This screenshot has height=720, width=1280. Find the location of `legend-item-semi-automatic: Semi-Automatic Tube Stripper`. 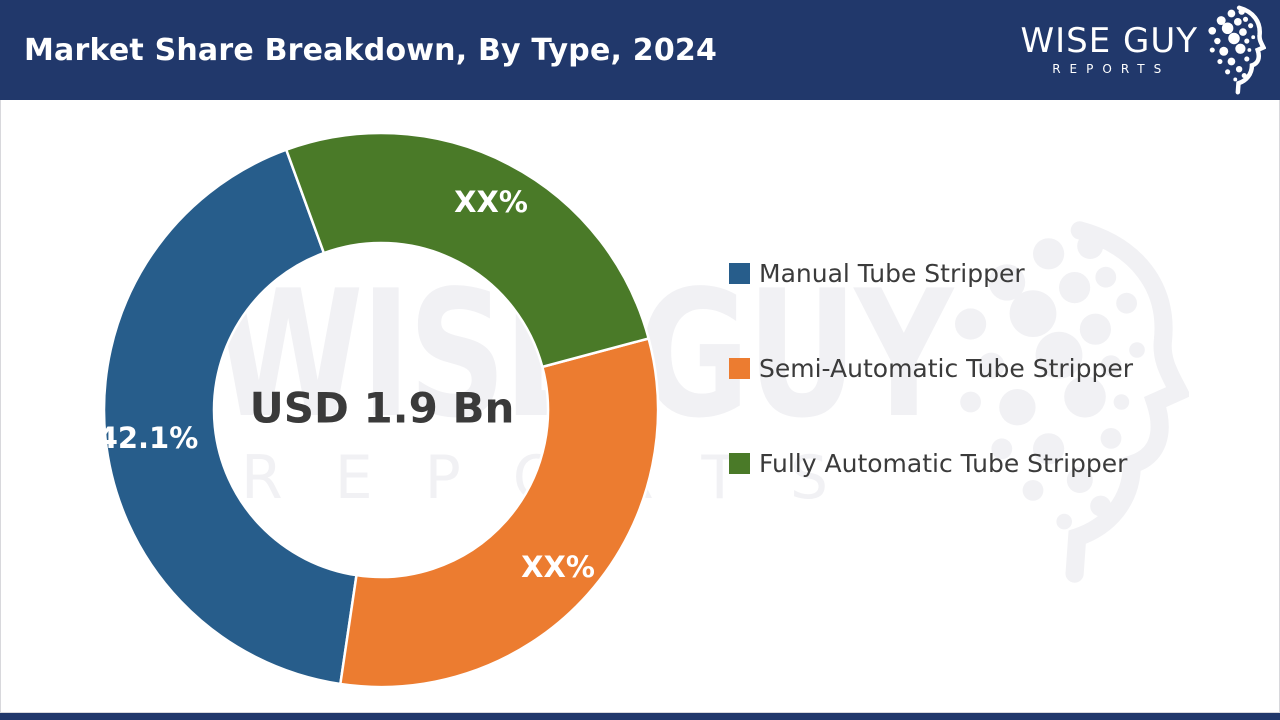

legend-item-semi-automatic: Semi-Automatic Tube Stripper is located at coordinates (931, 368).